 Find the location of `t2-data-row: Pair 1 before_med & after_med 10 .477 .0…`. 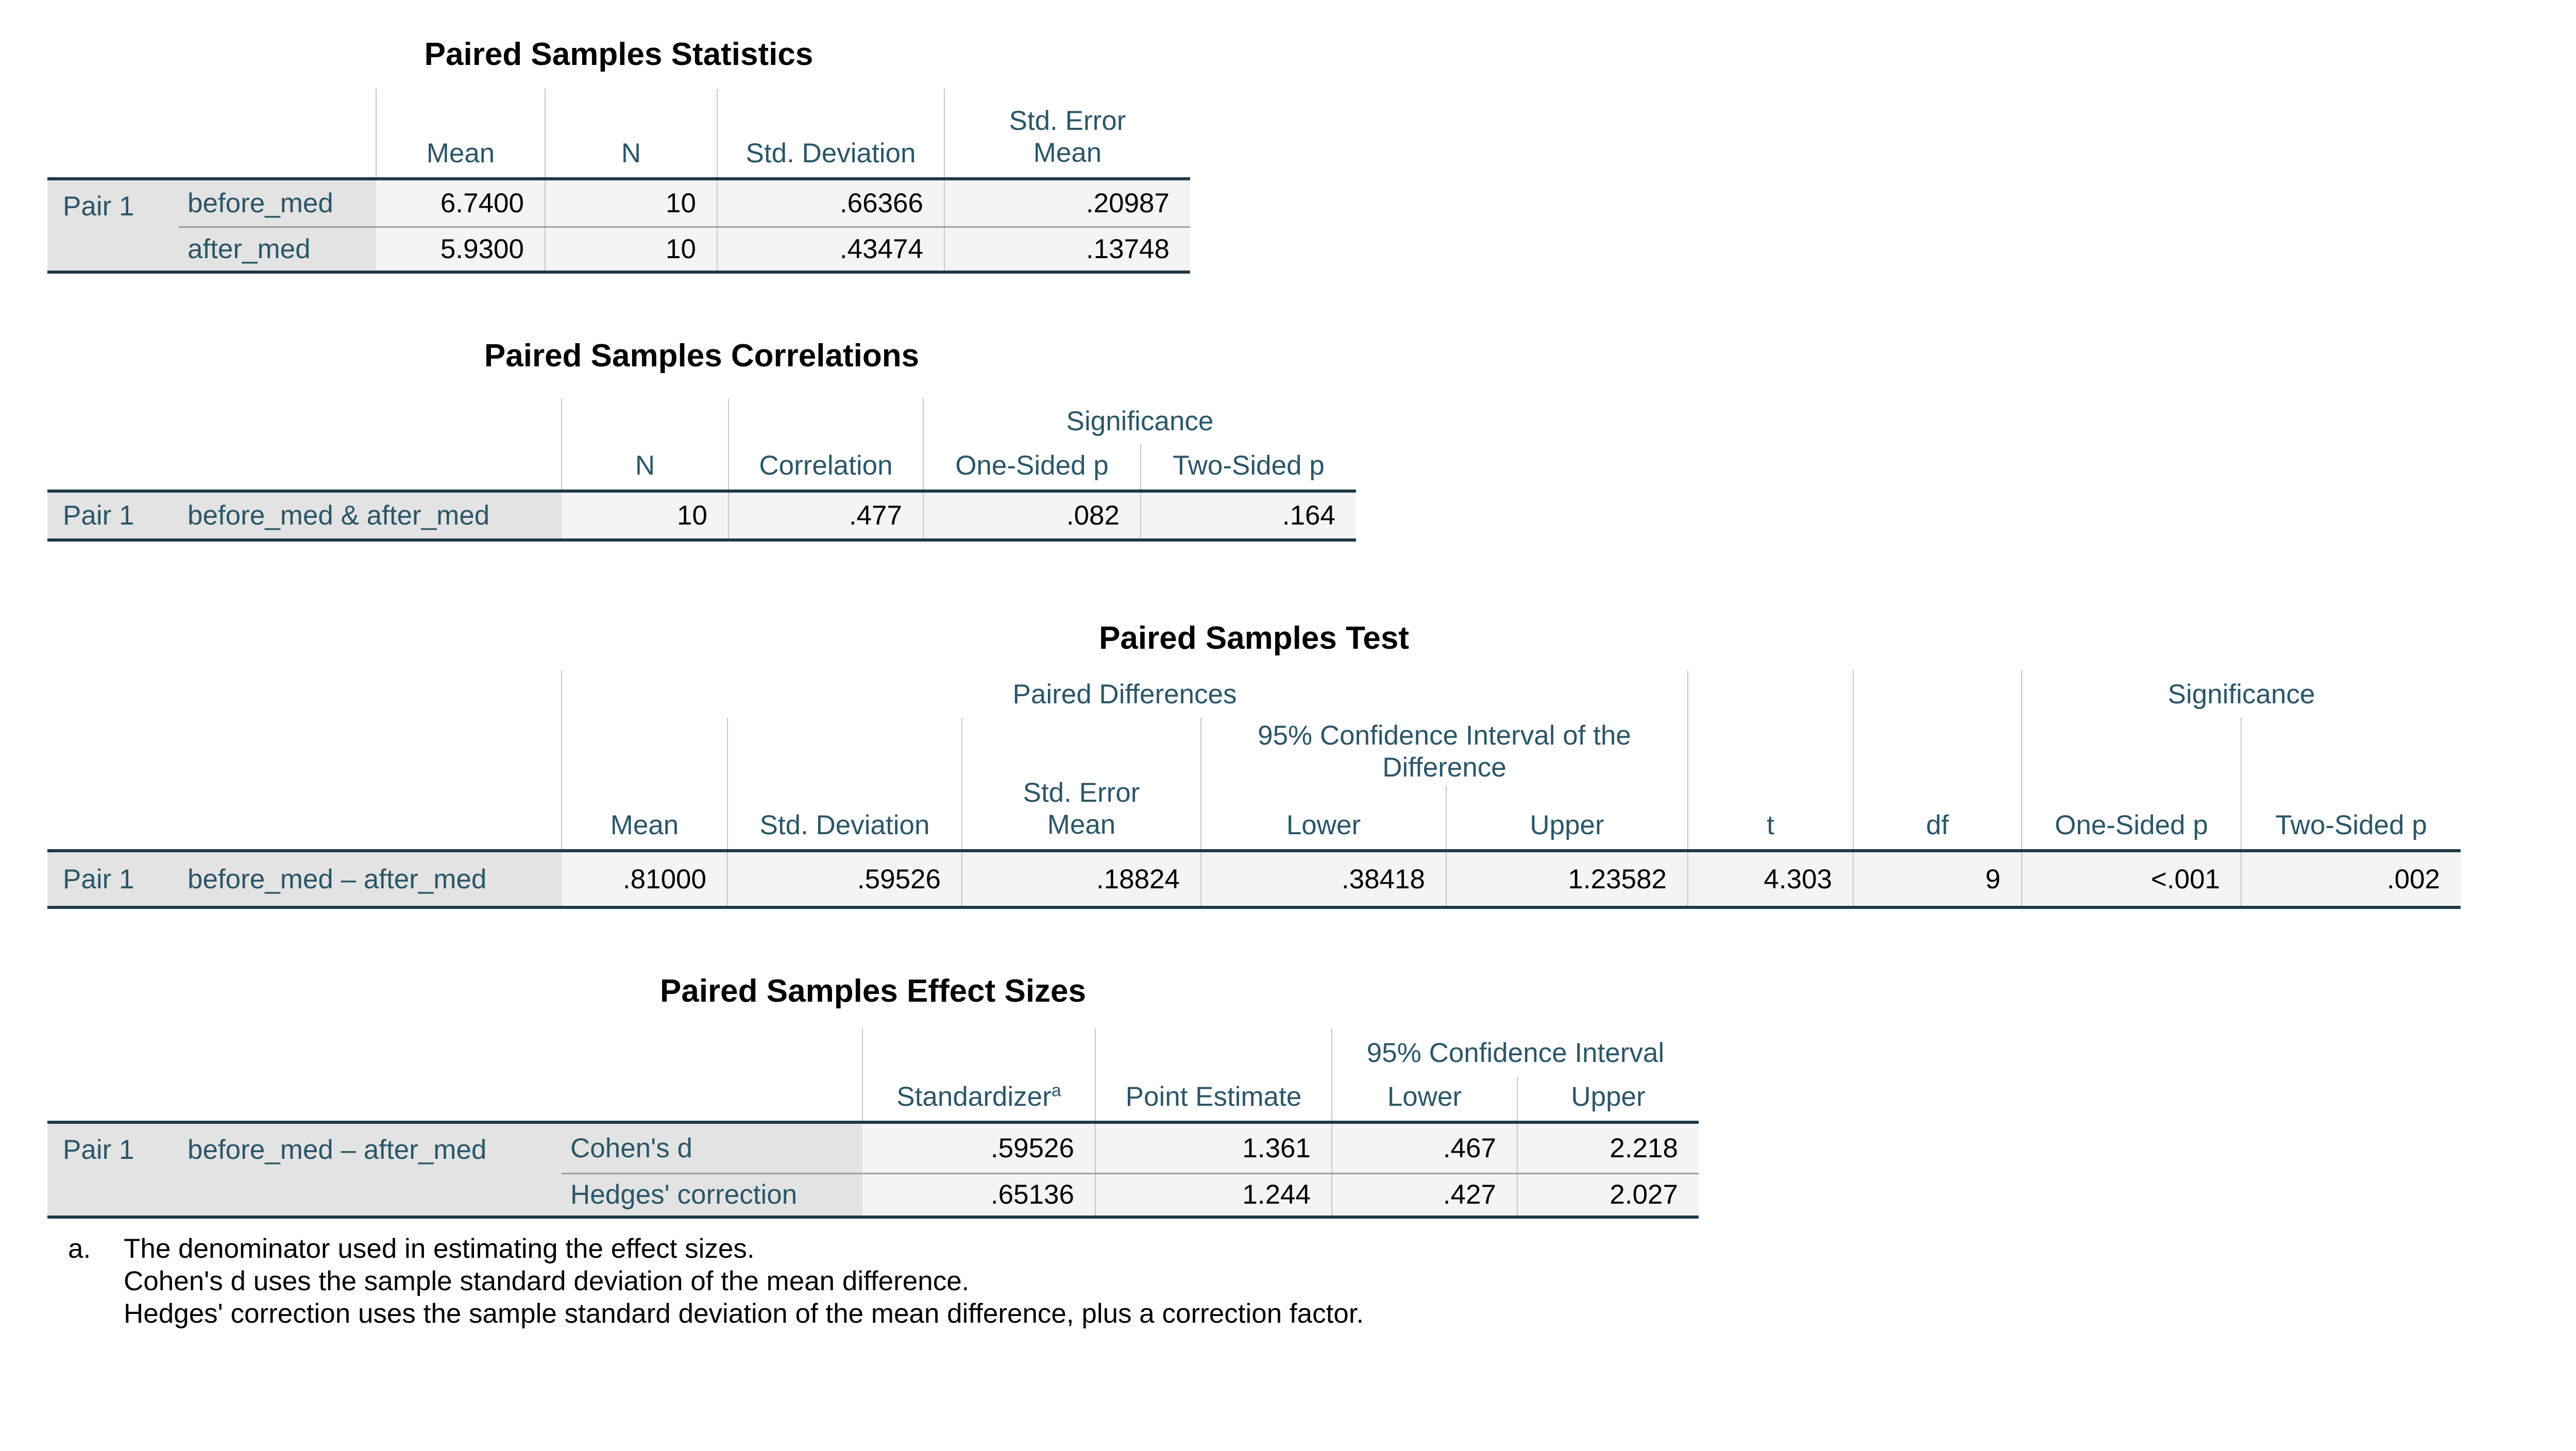

t2-data-row: Pair 1 before_med & after_med 10 .477 .0… is located at coordinates (701, 515).